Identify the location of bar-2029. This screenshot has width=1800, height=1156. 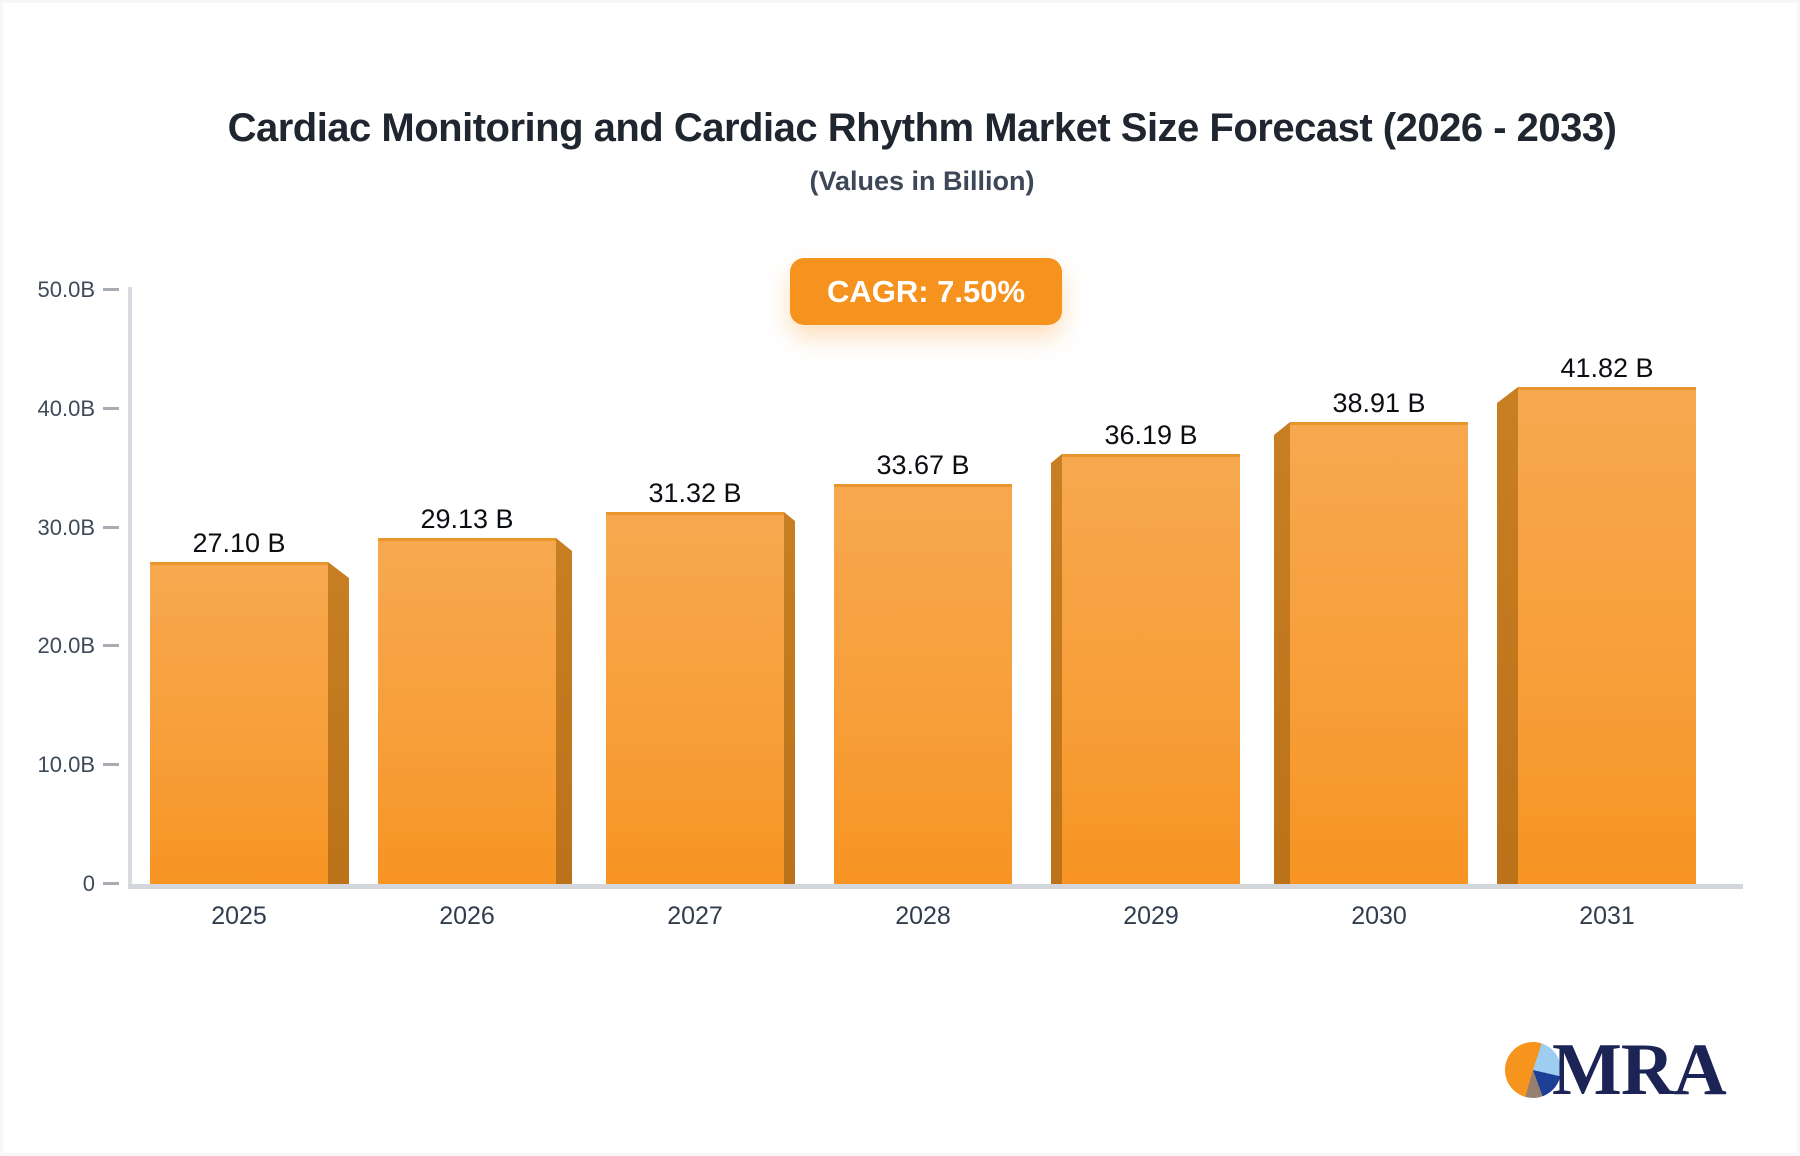
(1151, 669).